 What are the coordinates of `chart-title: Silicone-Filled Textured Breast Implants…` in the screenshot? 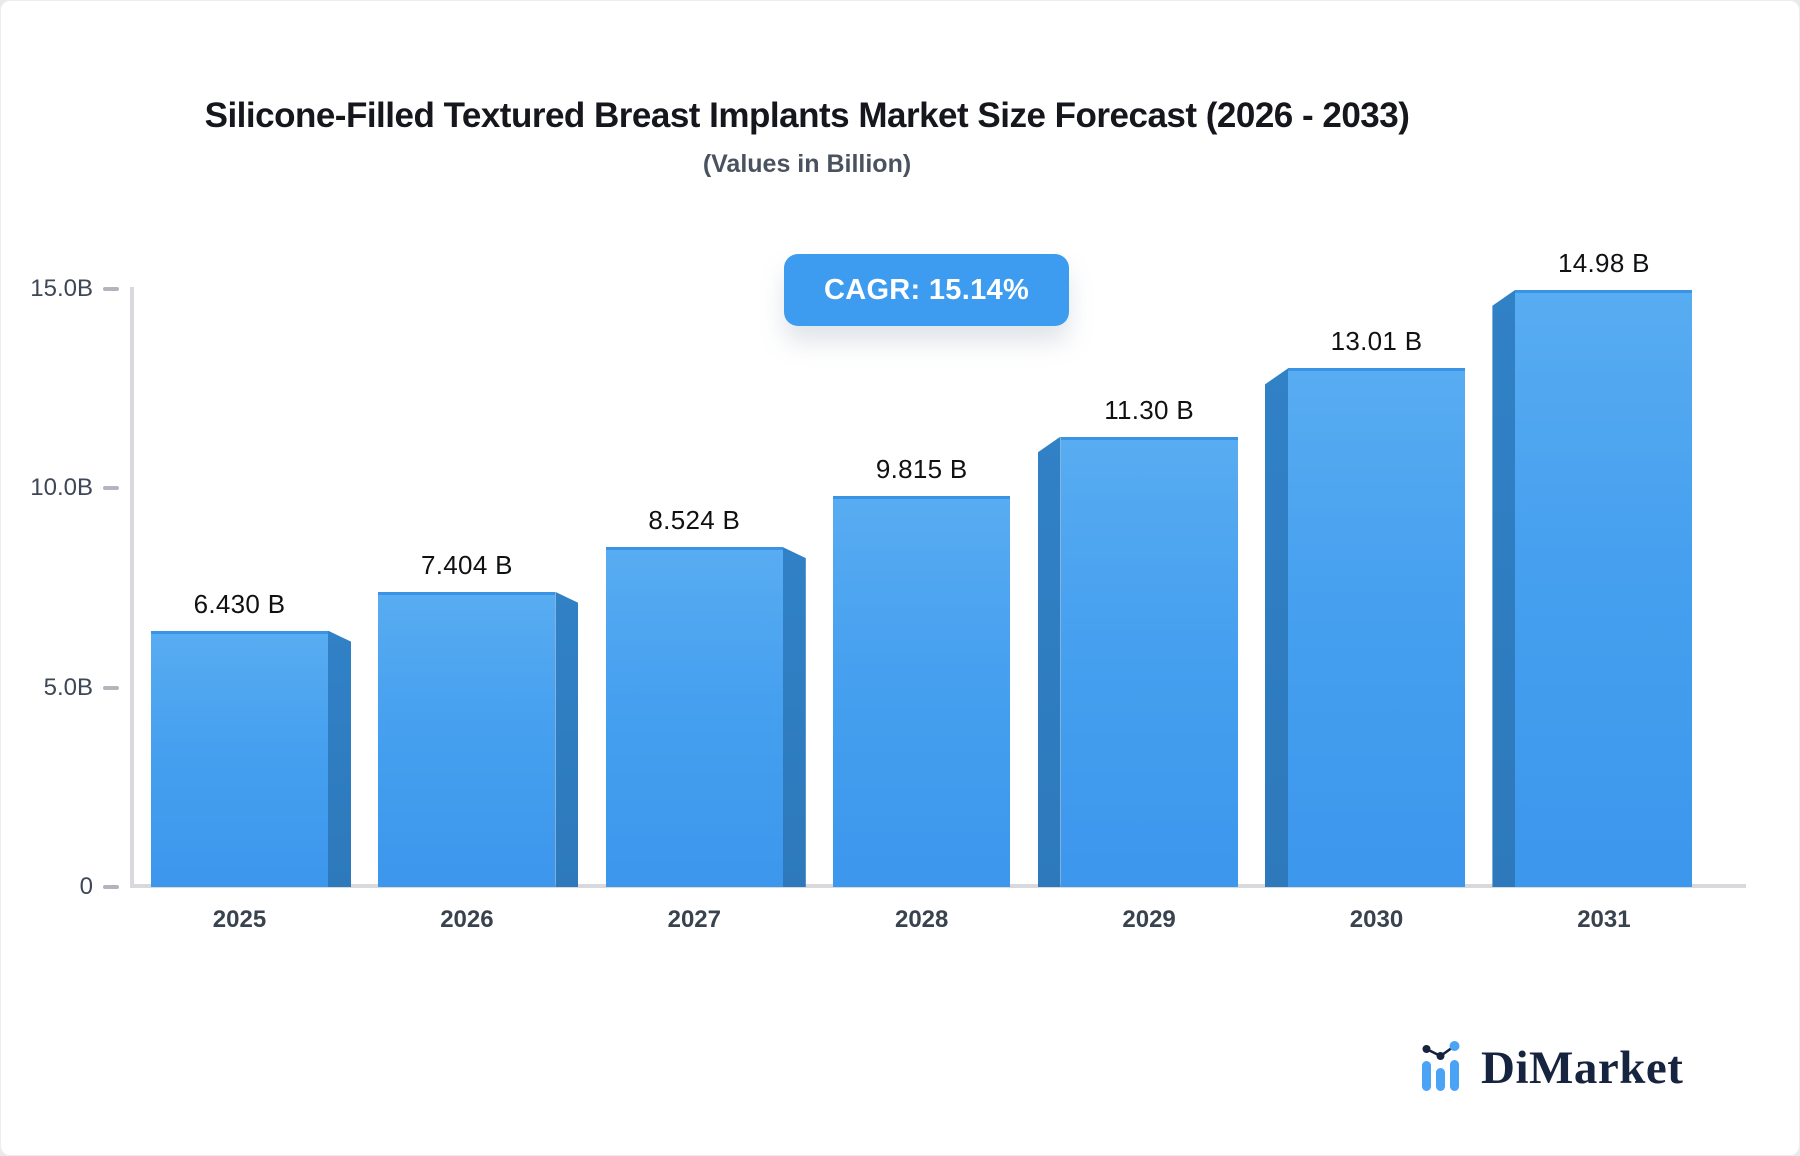 It's located at (807, 115).